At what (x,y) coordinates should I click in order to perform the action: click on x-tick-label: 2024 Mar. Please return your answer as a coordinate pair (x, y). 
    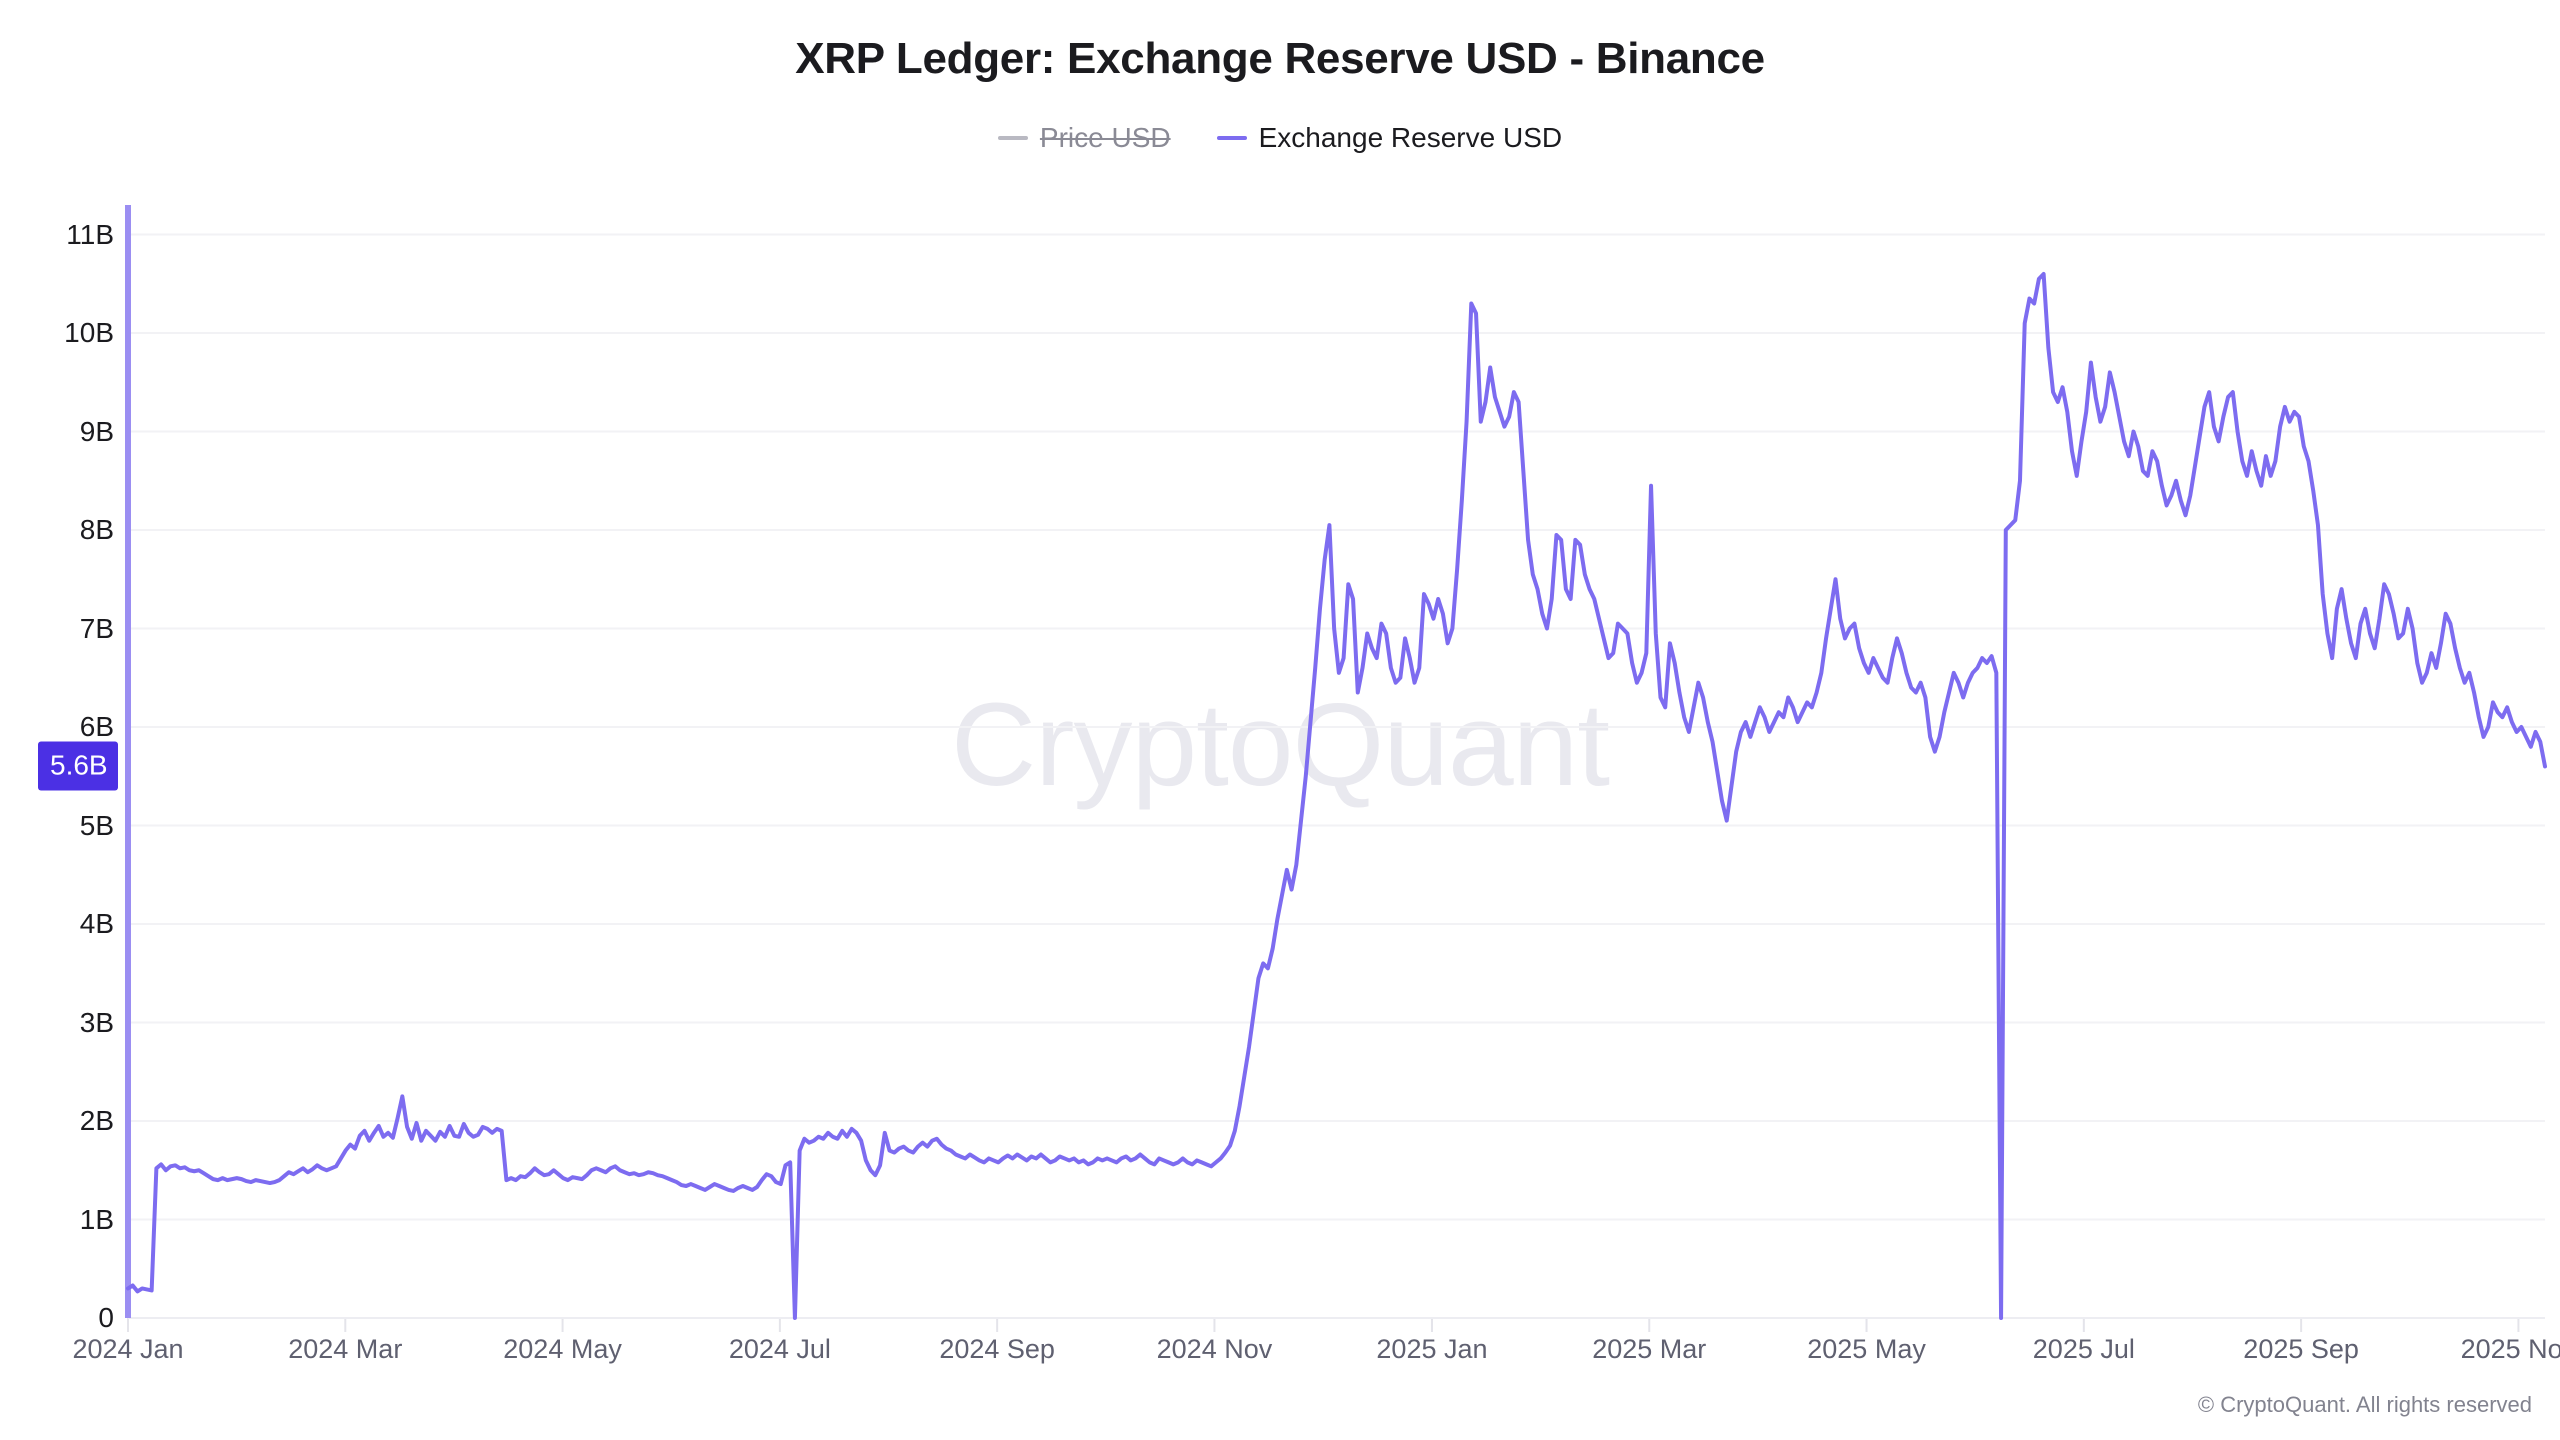
    Looking at the image, I should click on (345, 1349).